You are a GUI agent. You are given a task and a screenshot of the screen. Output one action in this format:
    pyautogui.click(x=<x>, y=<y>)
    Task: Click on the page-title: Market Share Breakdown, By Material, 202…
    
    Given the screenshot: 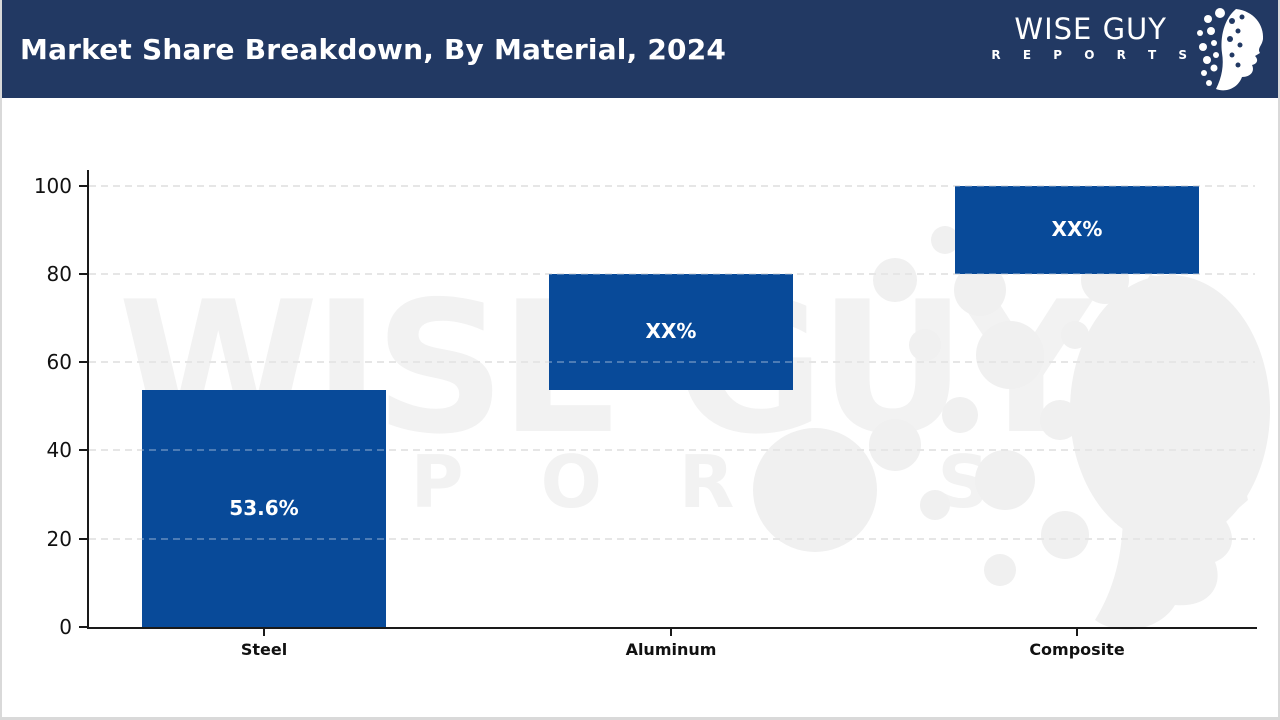 What is the action you would take?
    pyautogui.click(x=373, y=49)
    